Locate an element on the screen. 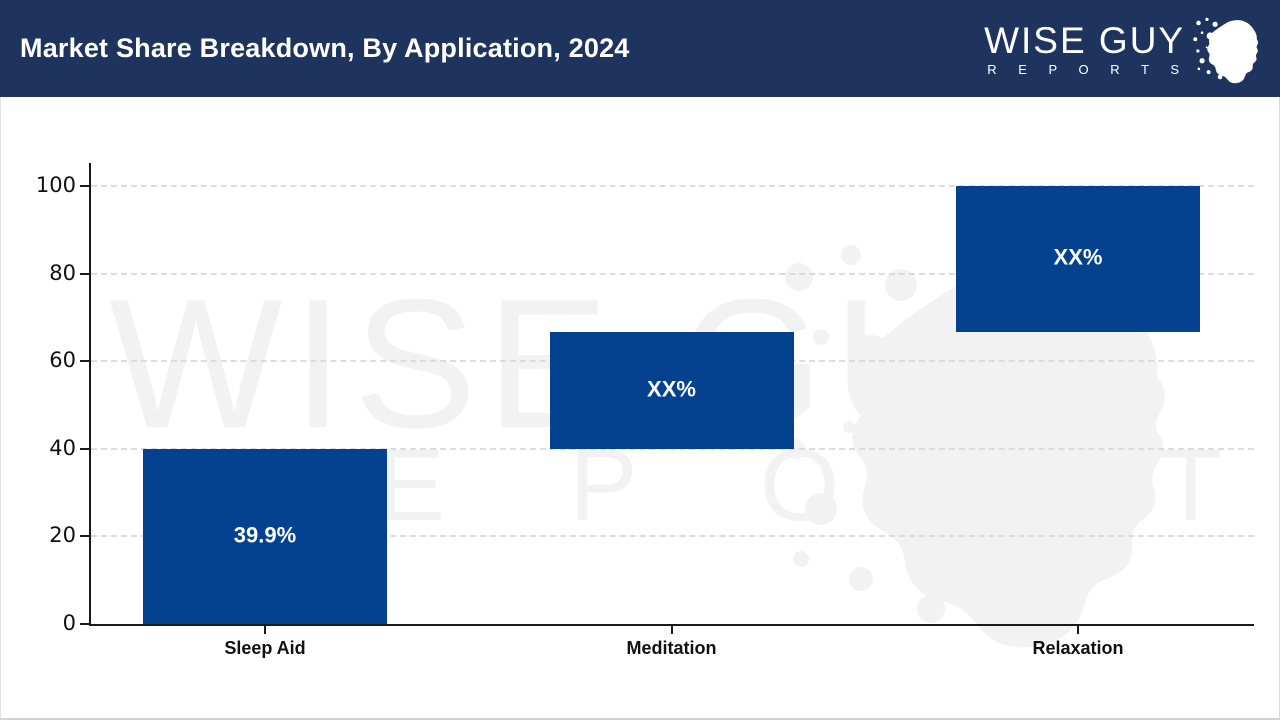 The image size is (1280, 720). bar-meditation: XX% is located at coordinates (671, 391).